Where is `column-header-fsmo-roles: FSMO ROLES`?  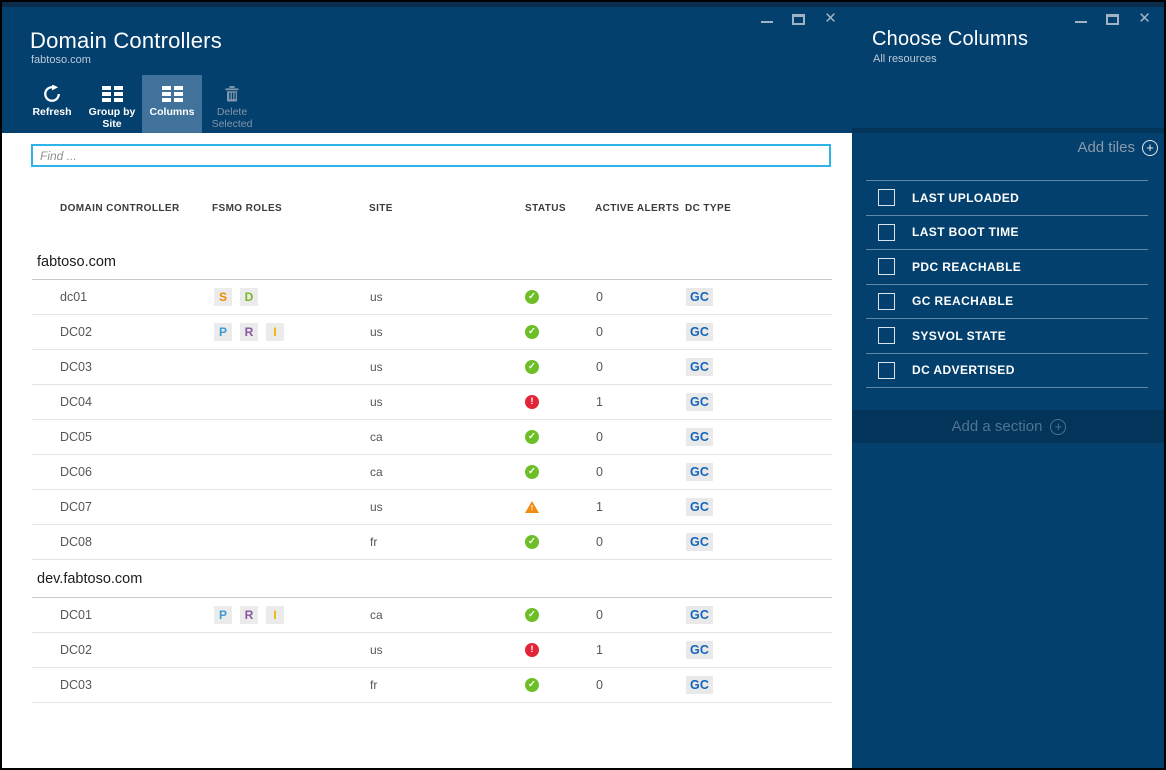 column-header-fsmo-roles: FSMO ROLES is located at coordinates (247, 208).